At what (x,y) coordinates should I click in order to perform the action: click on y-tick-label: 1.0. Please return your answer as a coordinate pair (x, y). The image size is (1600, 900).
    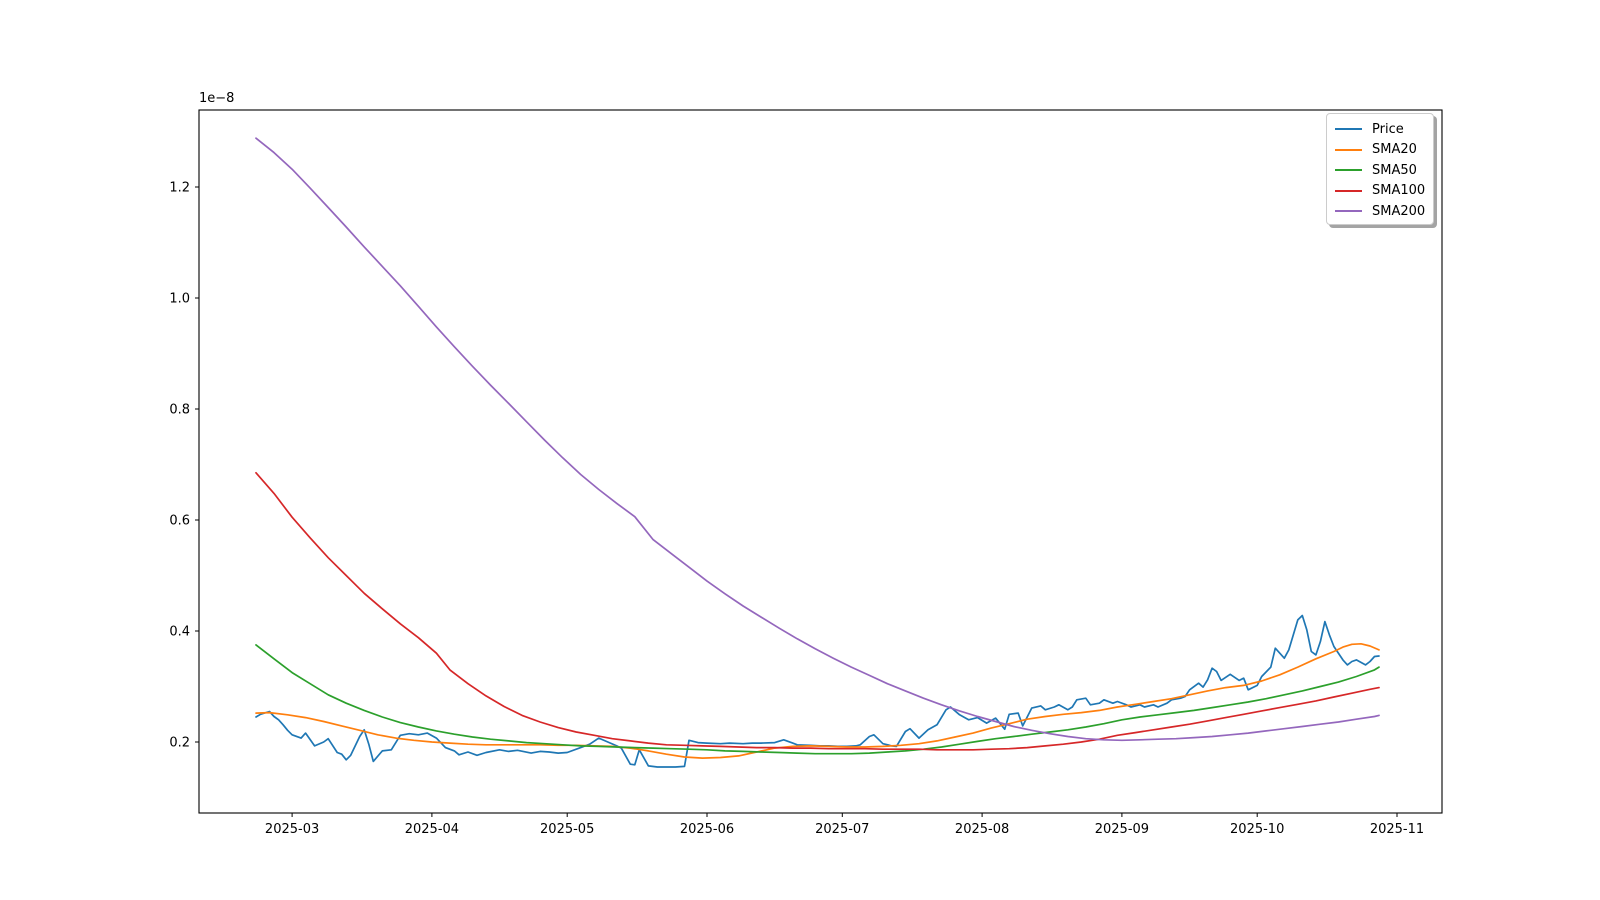
    Looking at the image, I should click on (179, 299).